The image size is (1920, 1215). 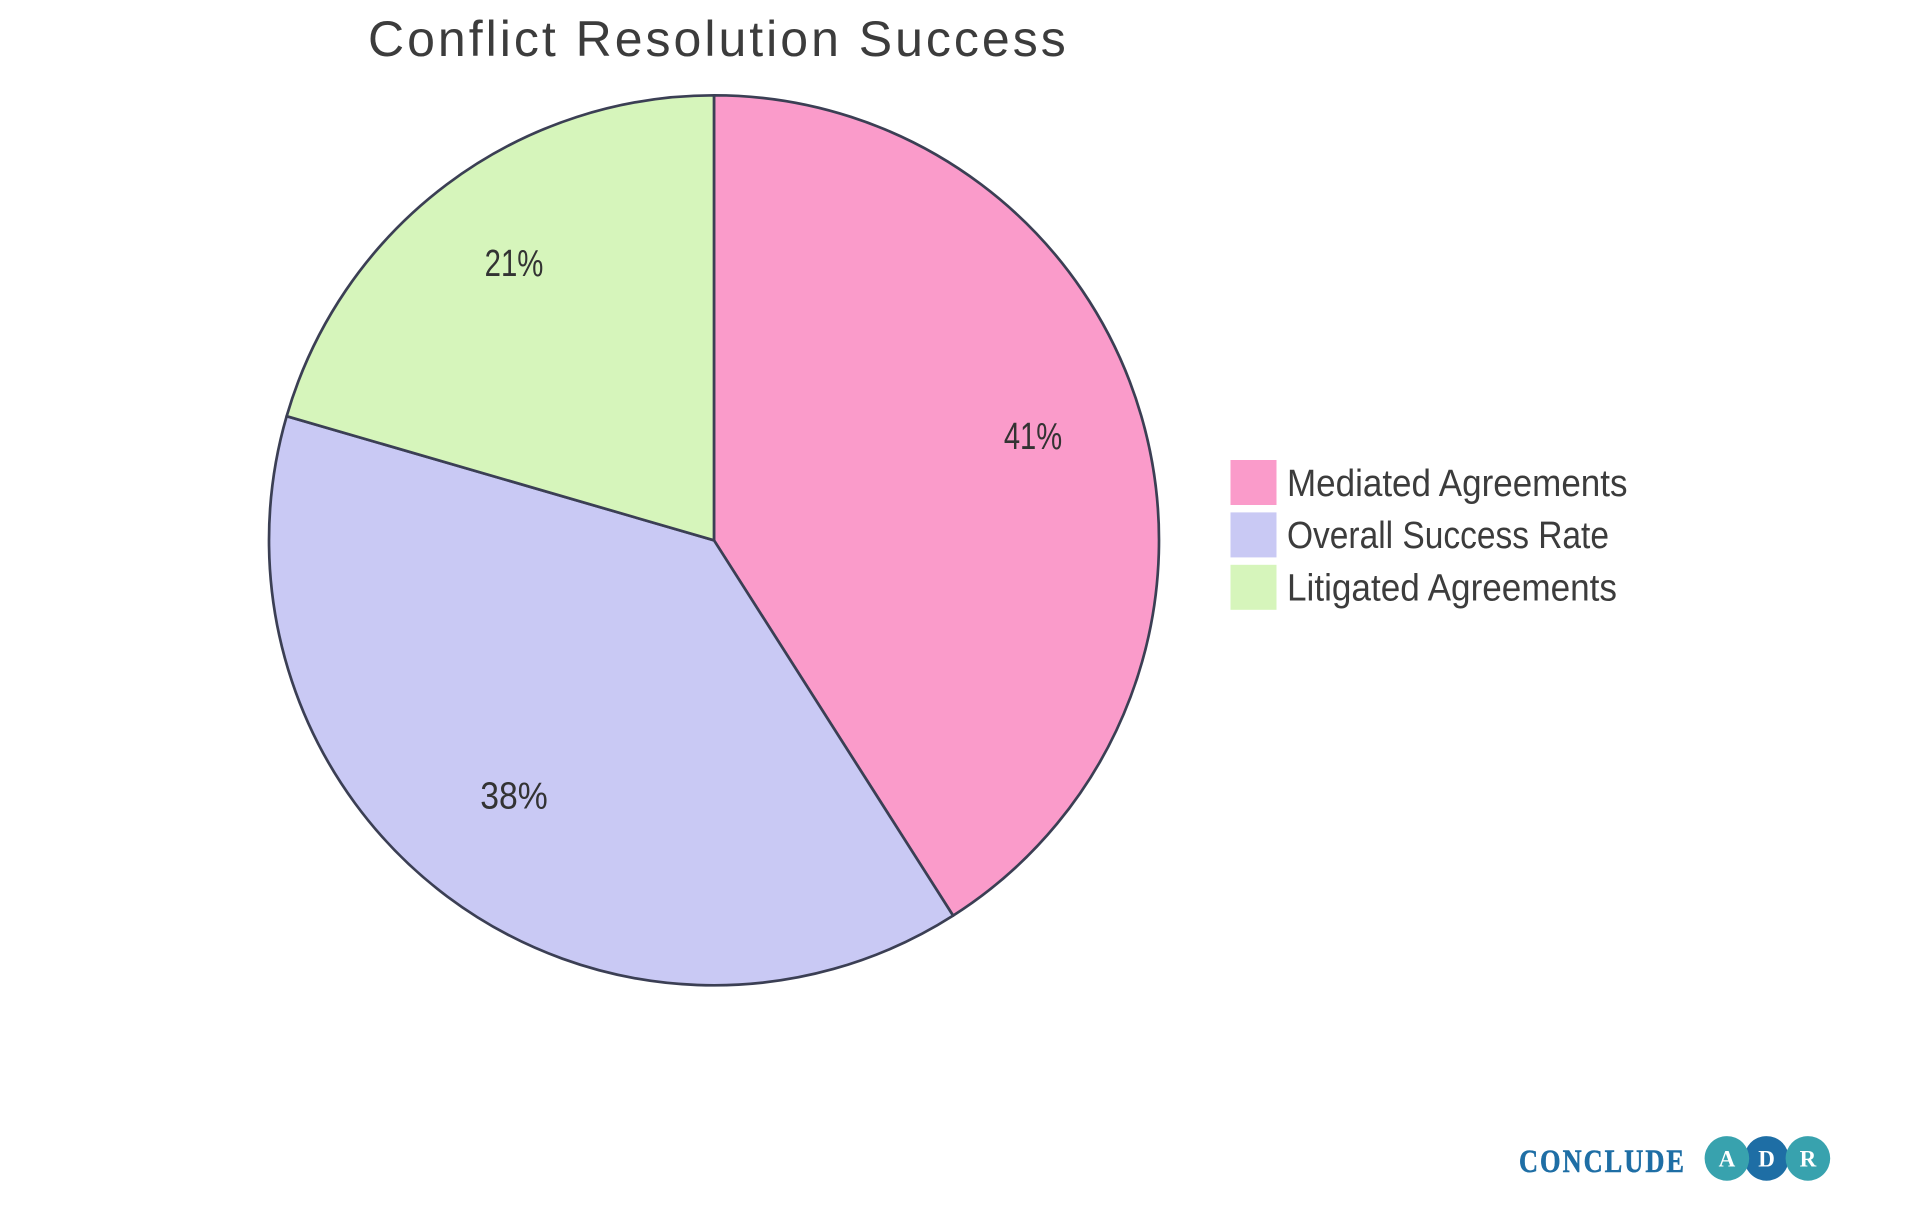 I want to click on svg-text: CONCLUDE, so click(x=1602, y=1162).